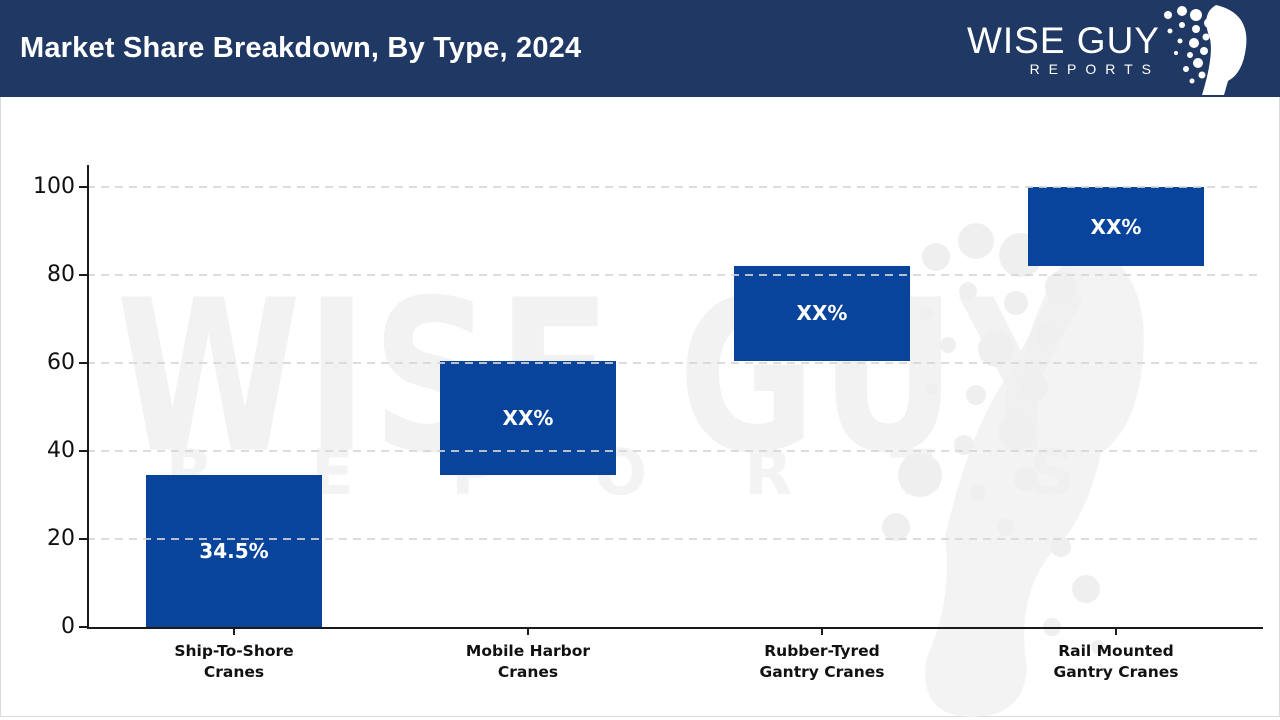 This screenshot has height=720, width=1280. I want to click on logo-text: WISE GUY REPORTS, so click(1063, 49).